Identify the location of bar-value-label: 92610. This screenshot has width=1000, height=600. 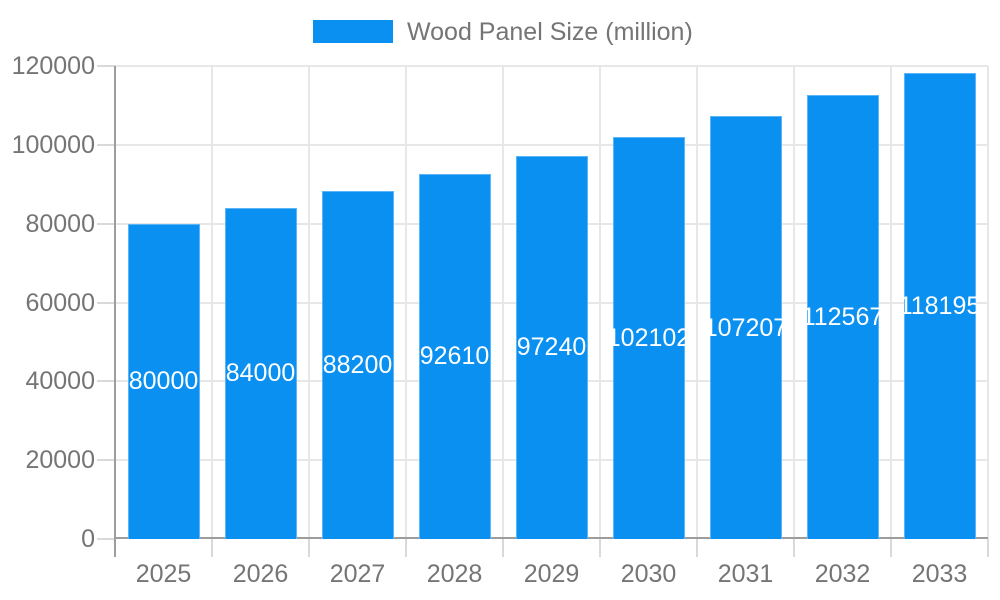
(454, 356).